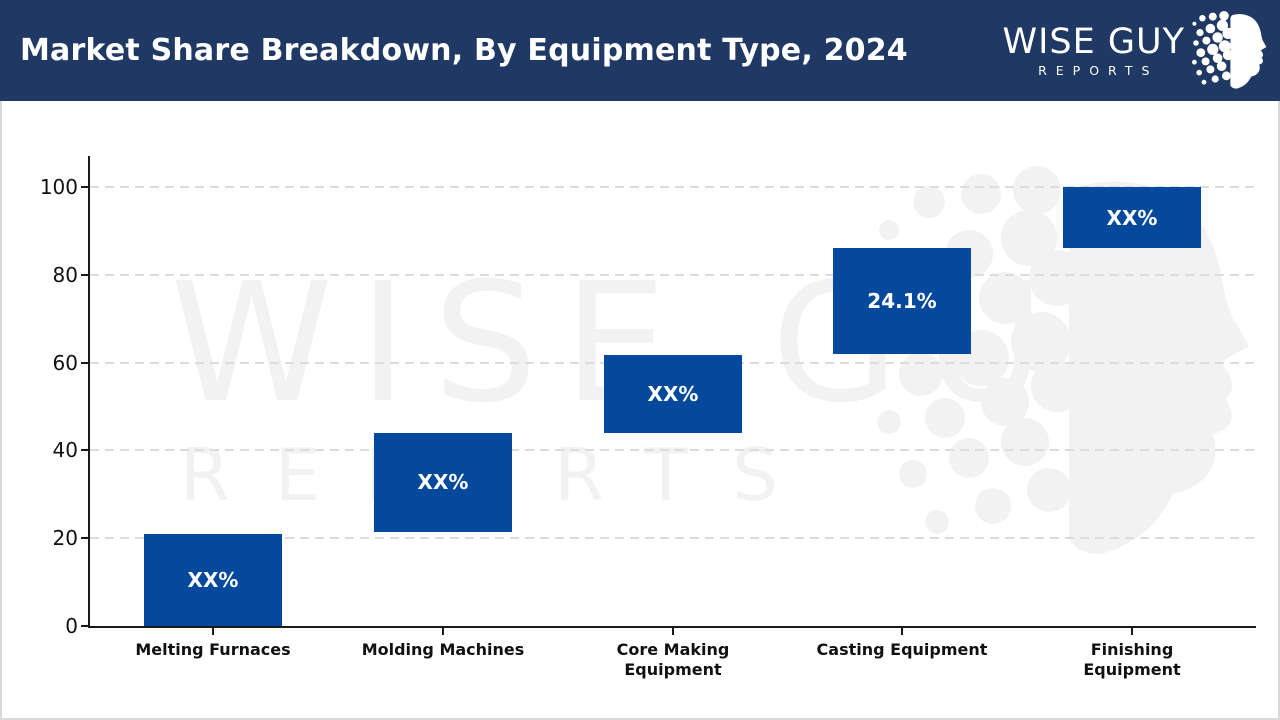  What do you see at coordinates (673, 450) in the screenshot?
I see `gridline-y40` at bounding box center [673, 450].